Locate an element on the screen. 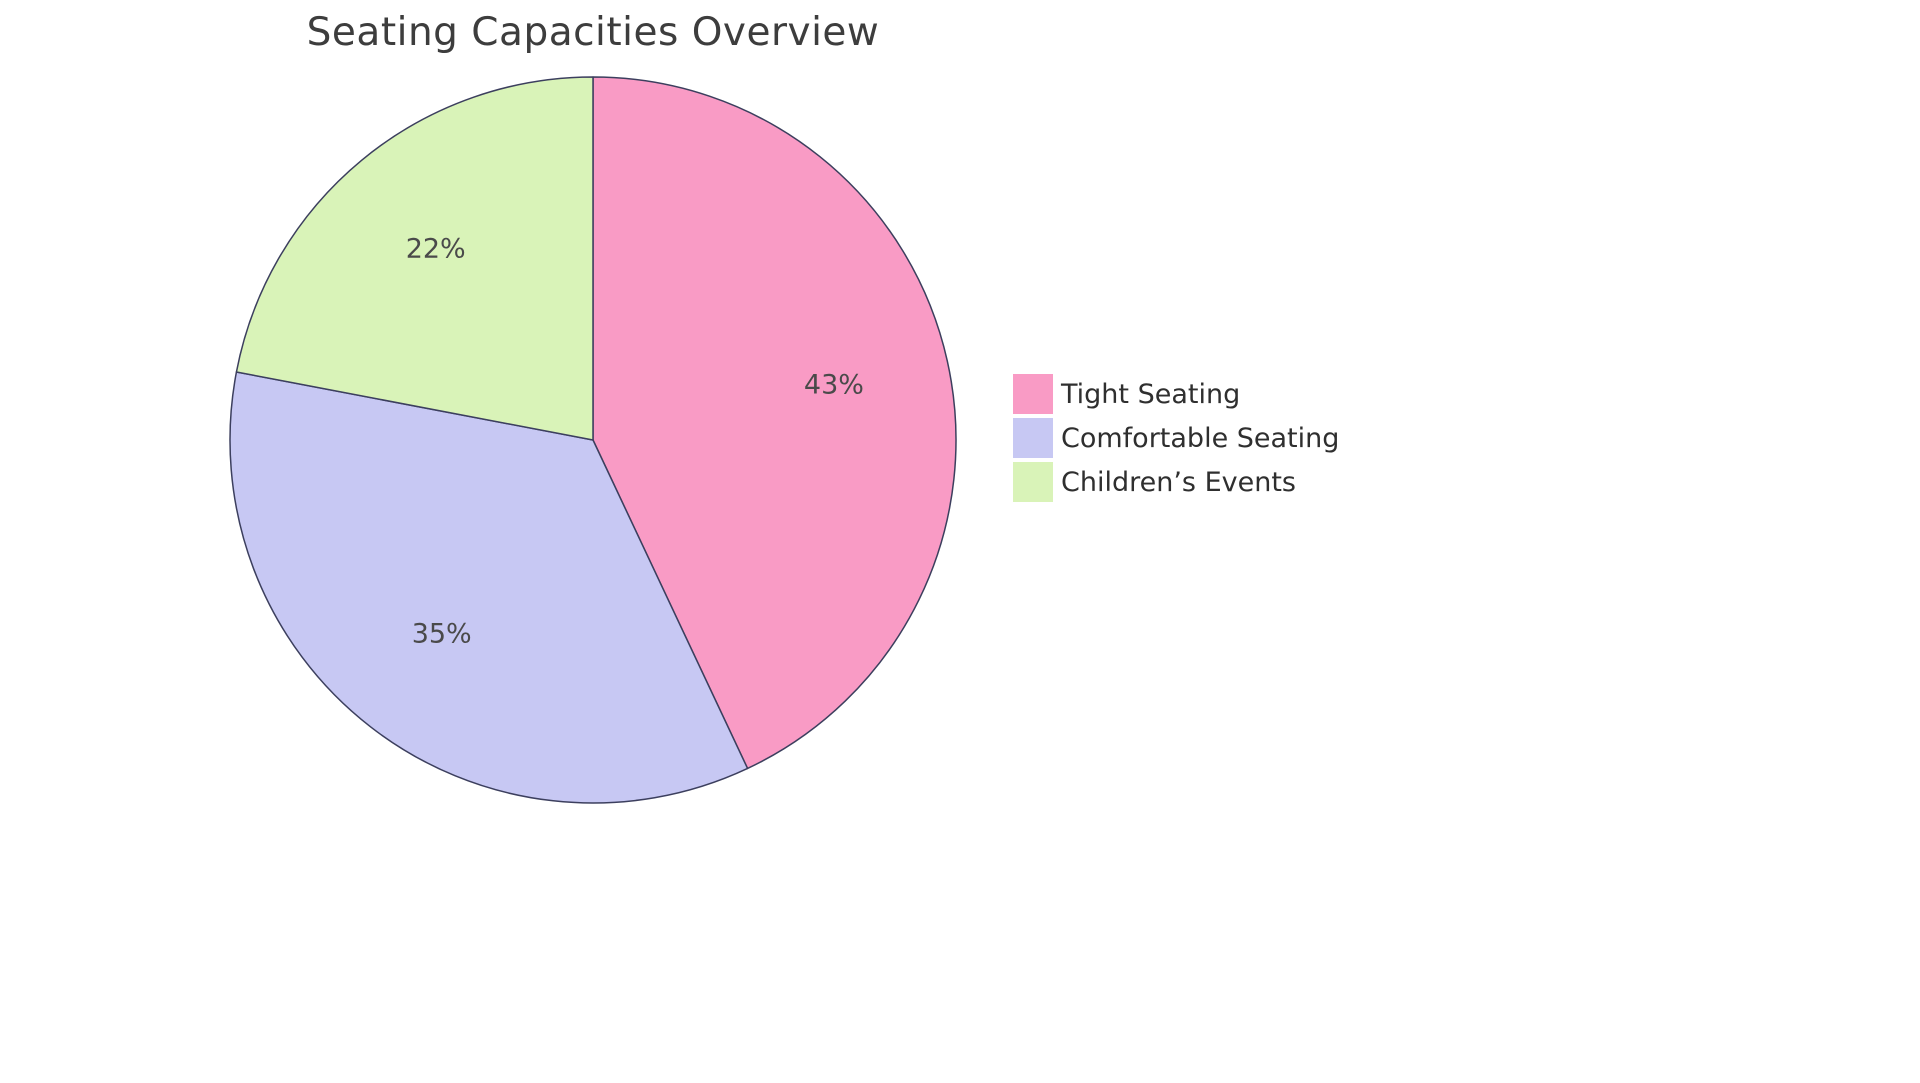  legend-item-comfortable-seating: Comfortable Seating is located at coordinates (1176, 438).